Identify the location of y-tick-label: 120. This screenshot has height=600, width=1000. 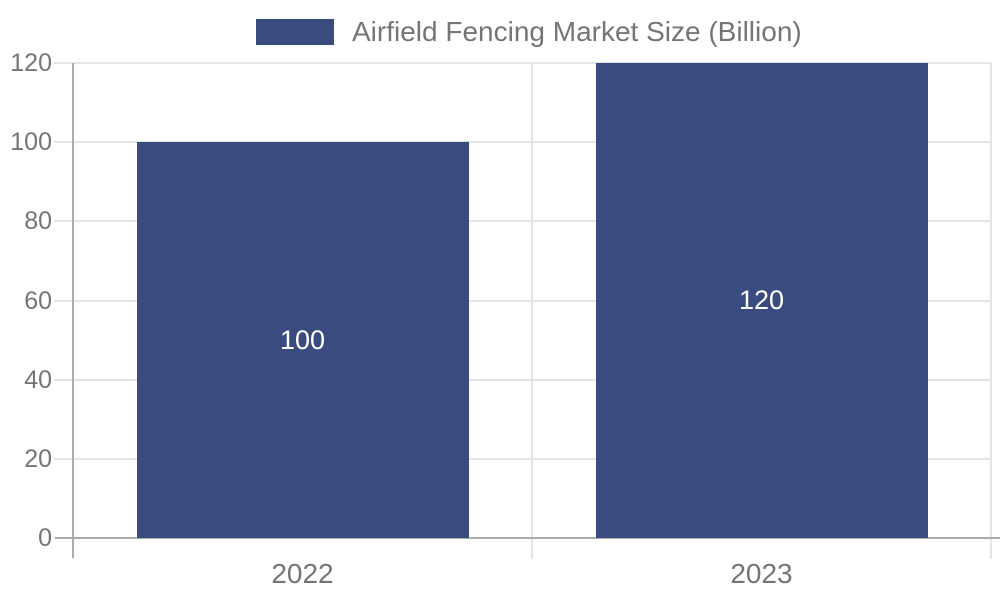
(31, 63).